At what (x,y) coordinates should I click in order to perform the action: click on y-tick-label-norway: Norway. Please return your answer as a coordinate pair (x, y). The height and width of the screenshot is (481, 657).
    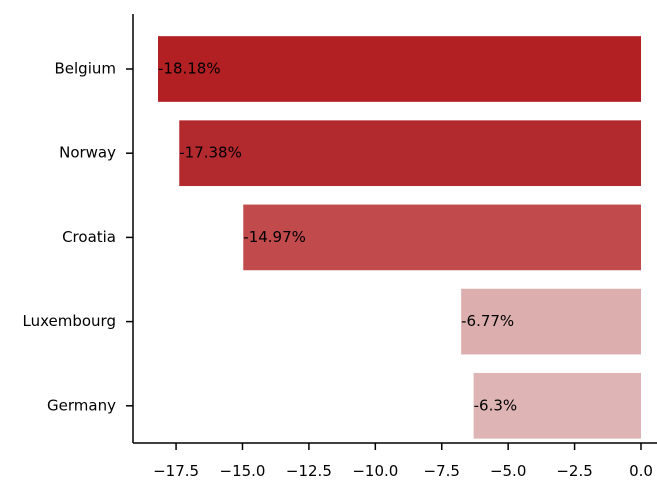
    Looking at the image, I should click on (87, 153).